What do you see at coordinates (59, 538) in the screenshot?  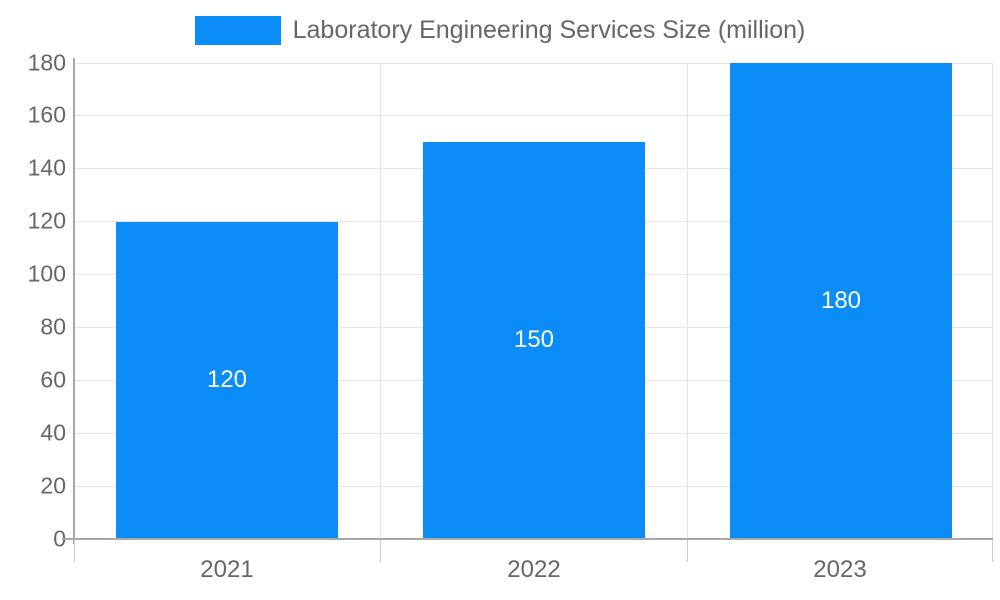 I see `y-tick-label-0: 0` at bounding box center [59, 538].